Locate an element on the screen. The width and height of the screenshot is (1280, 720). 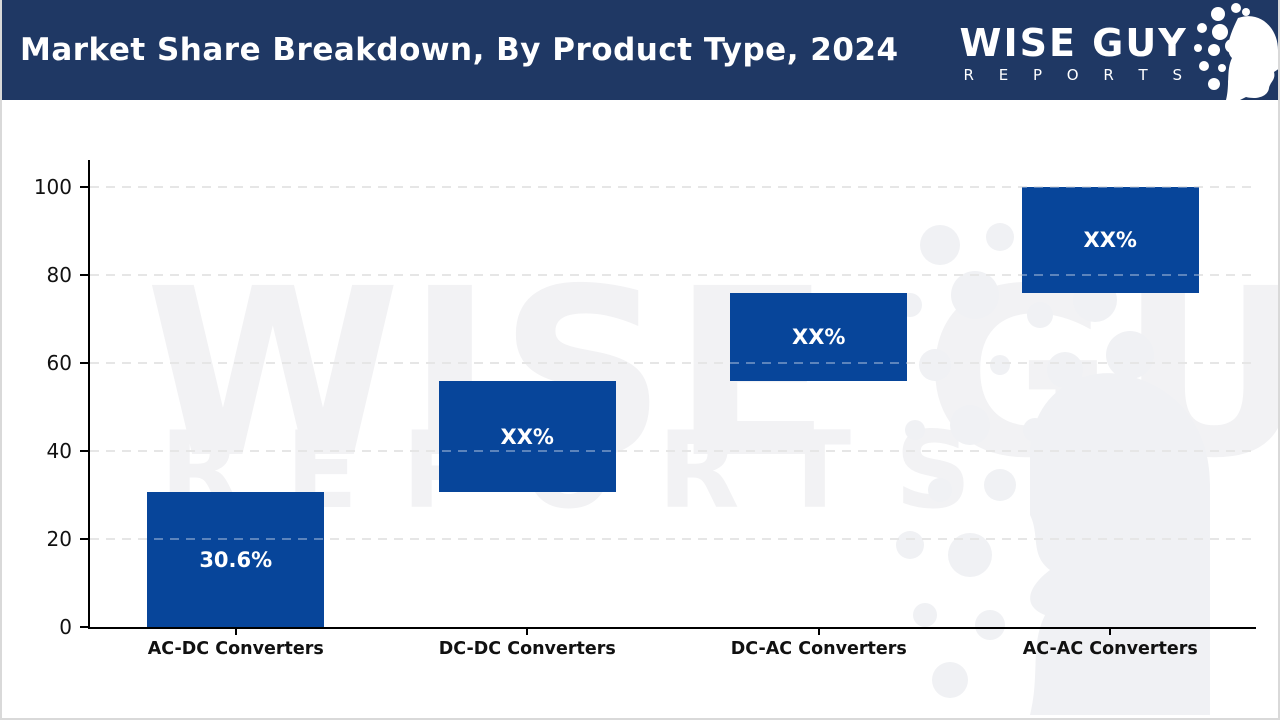
brand-face-icon is located at coordinates (1237, 51).